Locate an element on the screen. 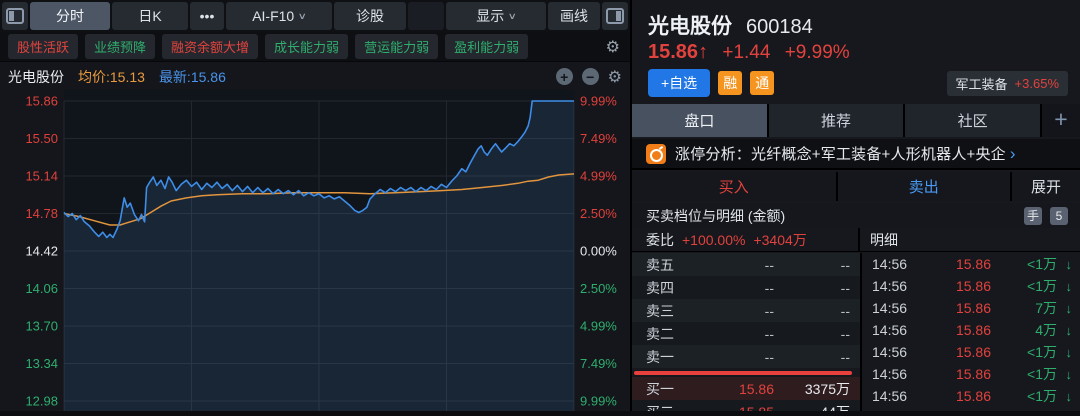 The width and height of the screenshot is (1080, 416). margin-badge: 融 is located at coordinates (730, 83).